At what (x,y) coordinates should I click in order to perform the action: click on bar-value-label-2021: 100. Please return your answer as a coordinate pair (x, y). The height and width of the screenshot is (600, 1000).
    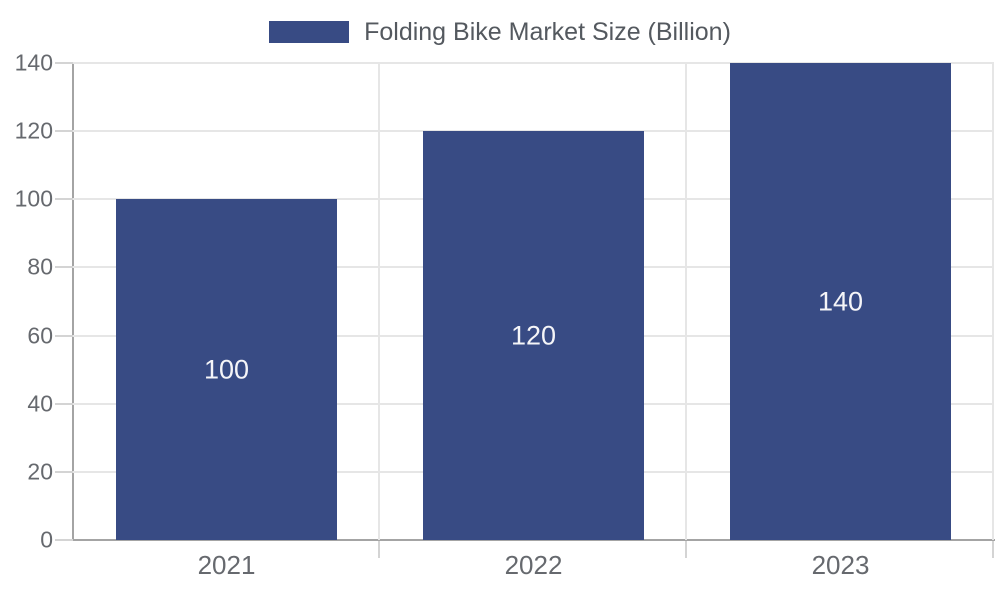
    Looking at the image, I should click on (226, 369).